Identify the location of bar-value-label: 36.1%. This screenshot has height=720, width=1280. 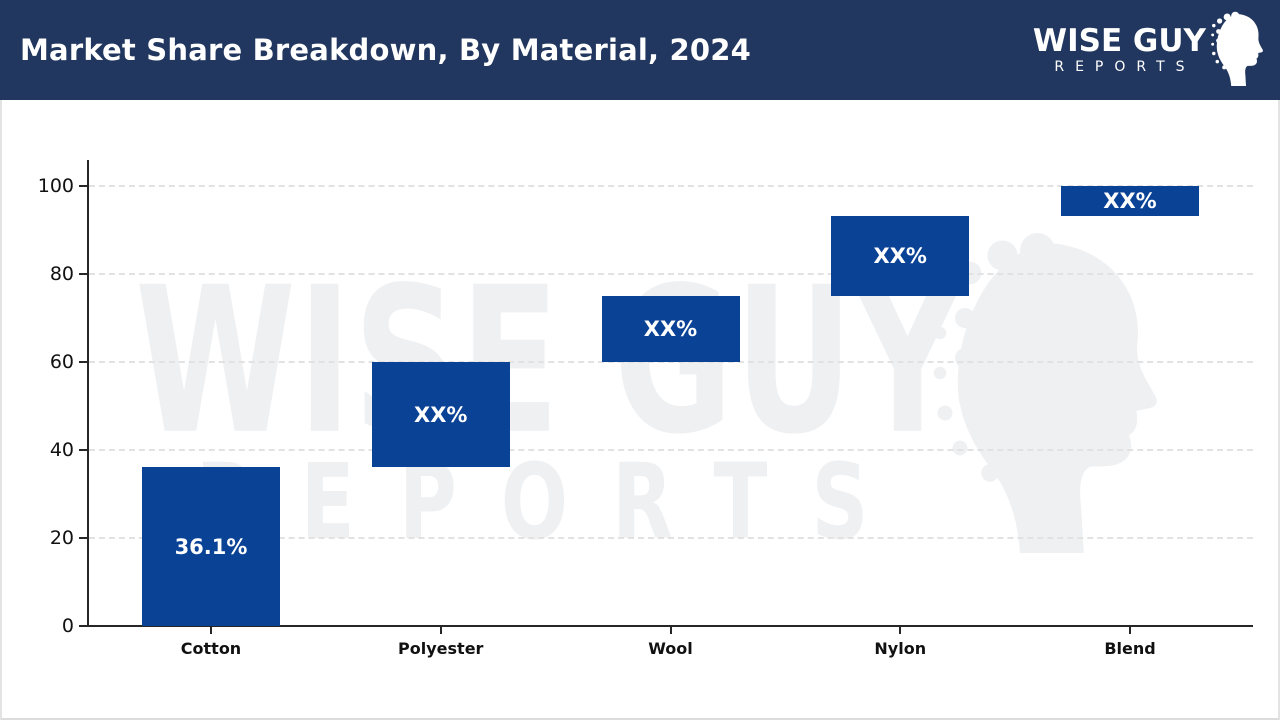
(211, 546).